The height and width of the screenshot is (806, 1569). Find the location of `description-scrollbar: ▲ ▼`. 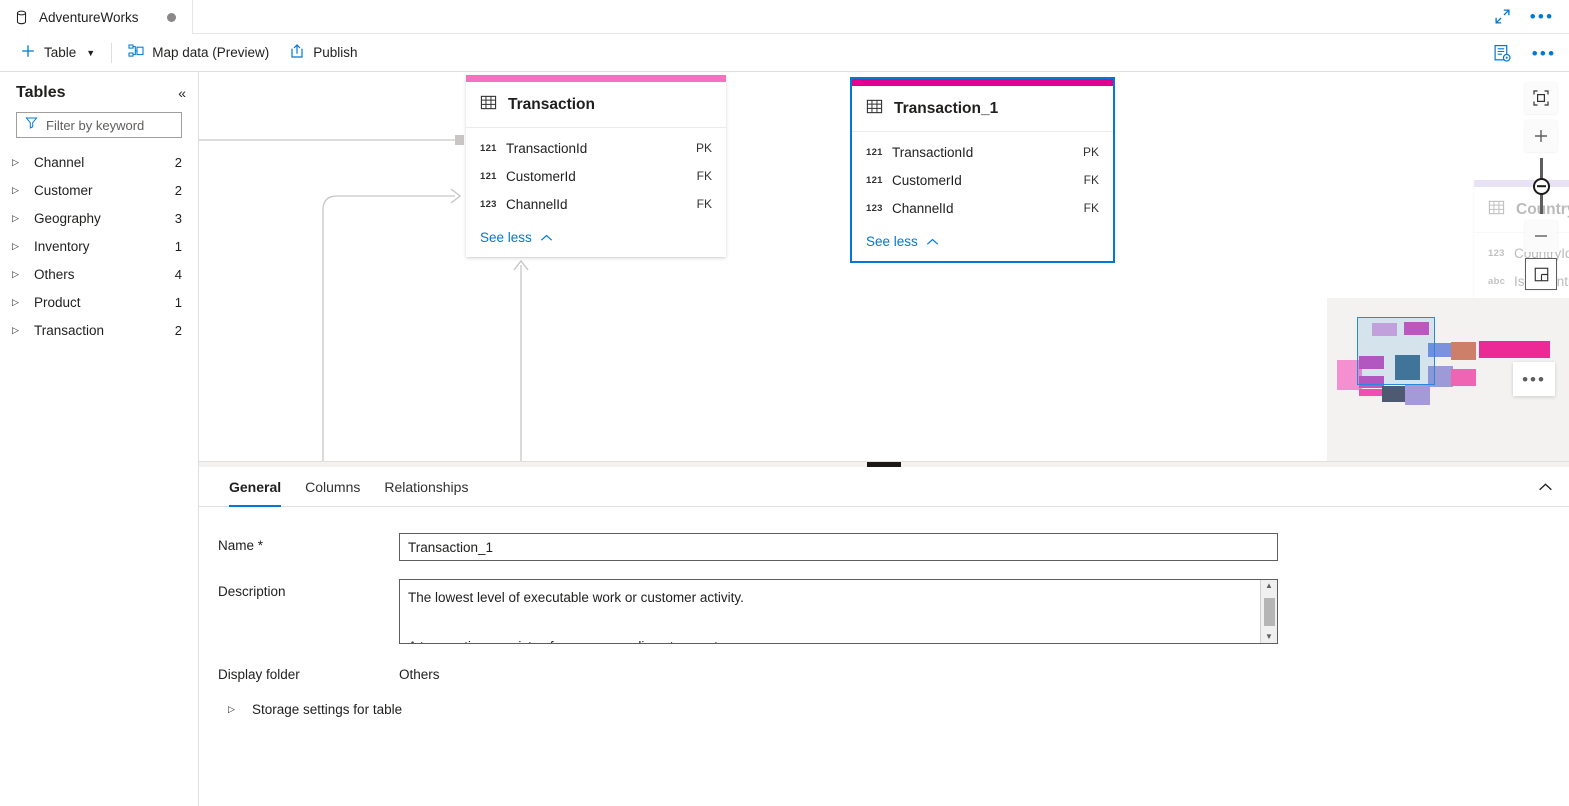

description-scrollbar: ▲ ▼ is located at coordinates (1268, 611).